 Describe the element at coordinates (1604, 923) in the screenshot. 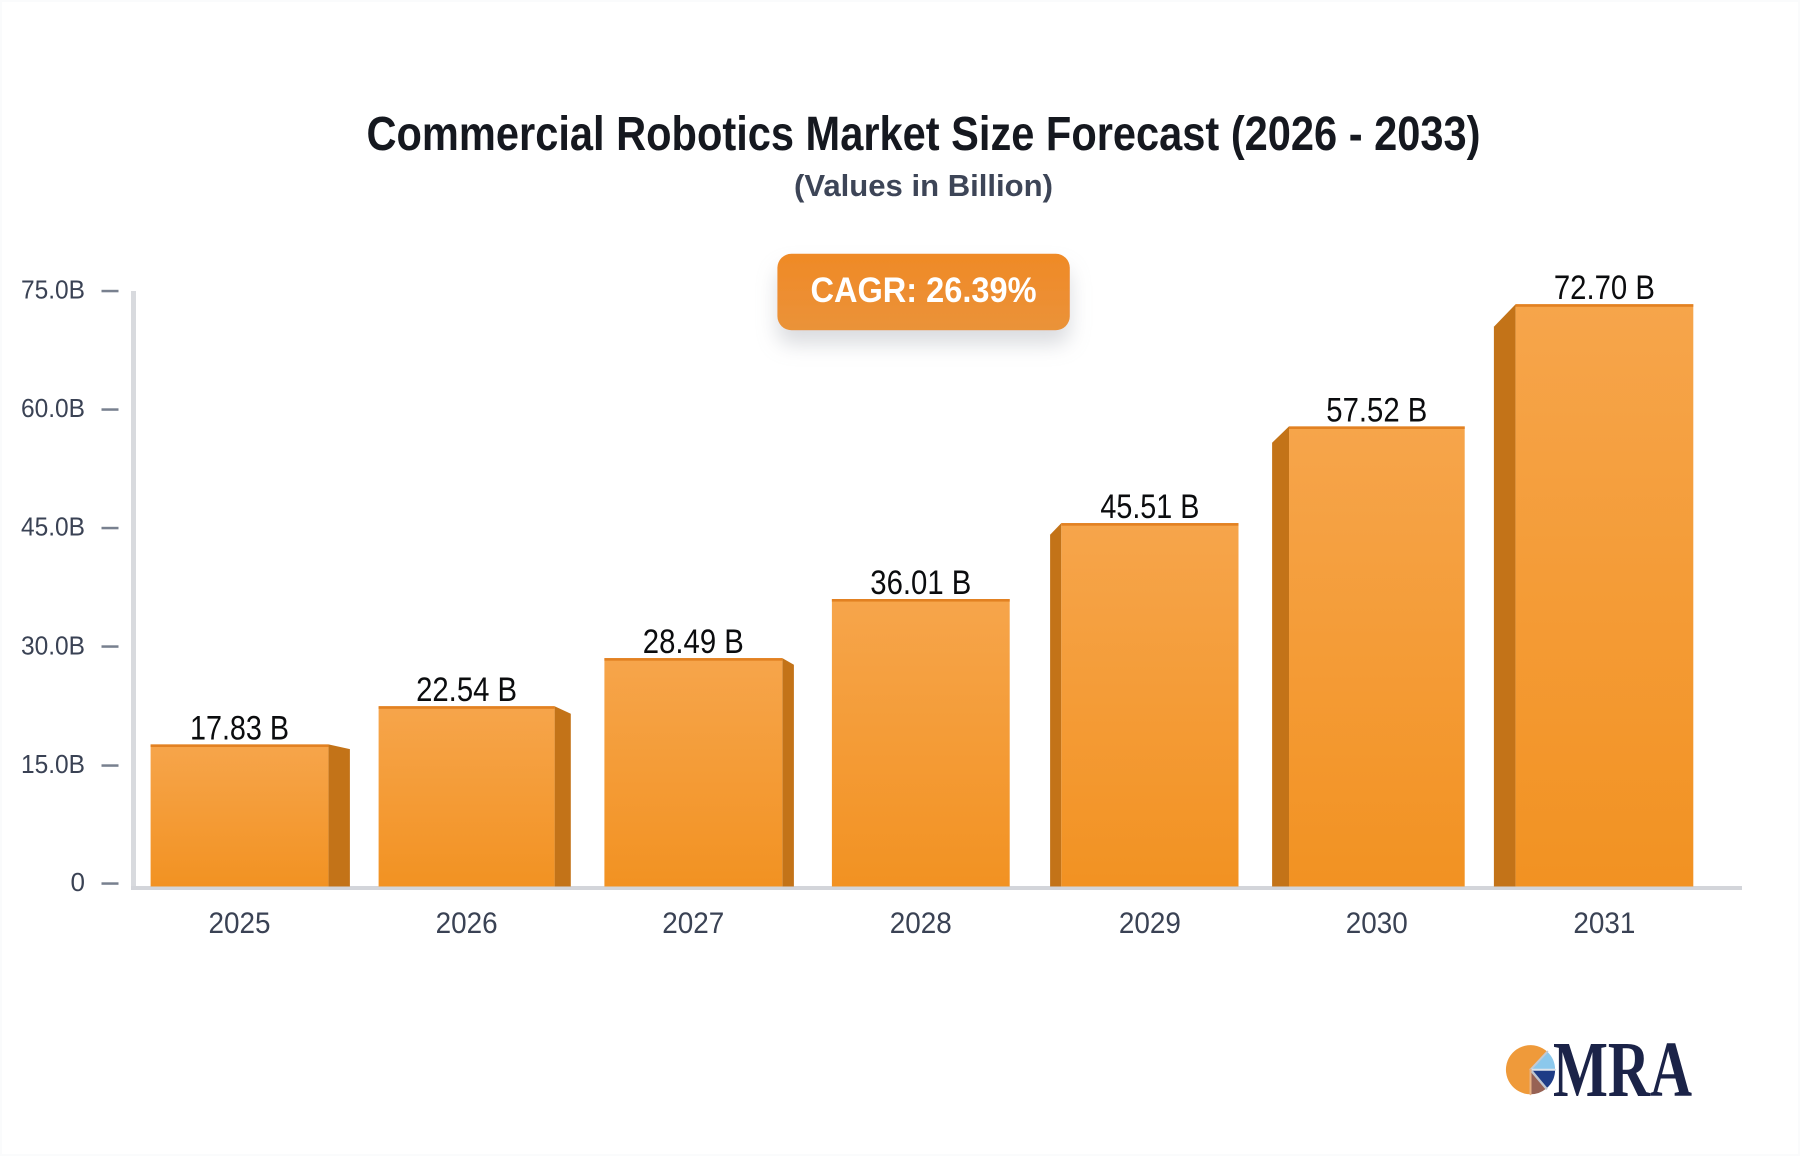

I see `svg-text: 2031` at that location.